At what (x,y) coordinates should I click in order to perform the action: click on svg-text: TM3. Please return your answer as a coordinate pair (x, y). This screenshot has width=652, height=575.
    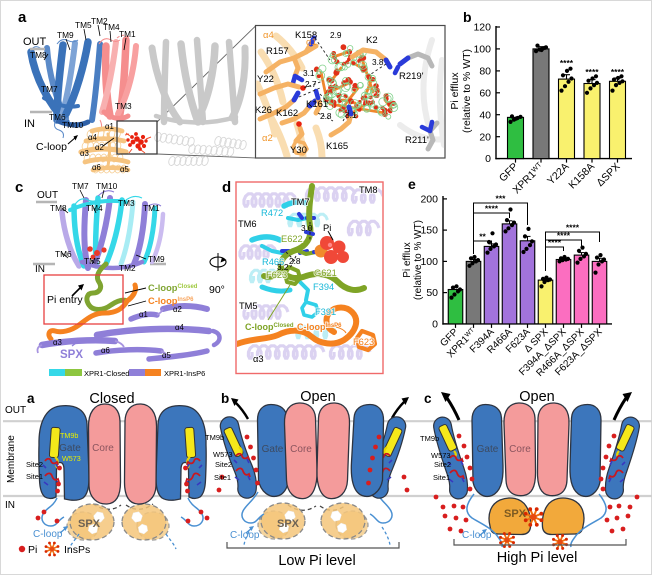
    Looking at the image, I should click on (123, 106).